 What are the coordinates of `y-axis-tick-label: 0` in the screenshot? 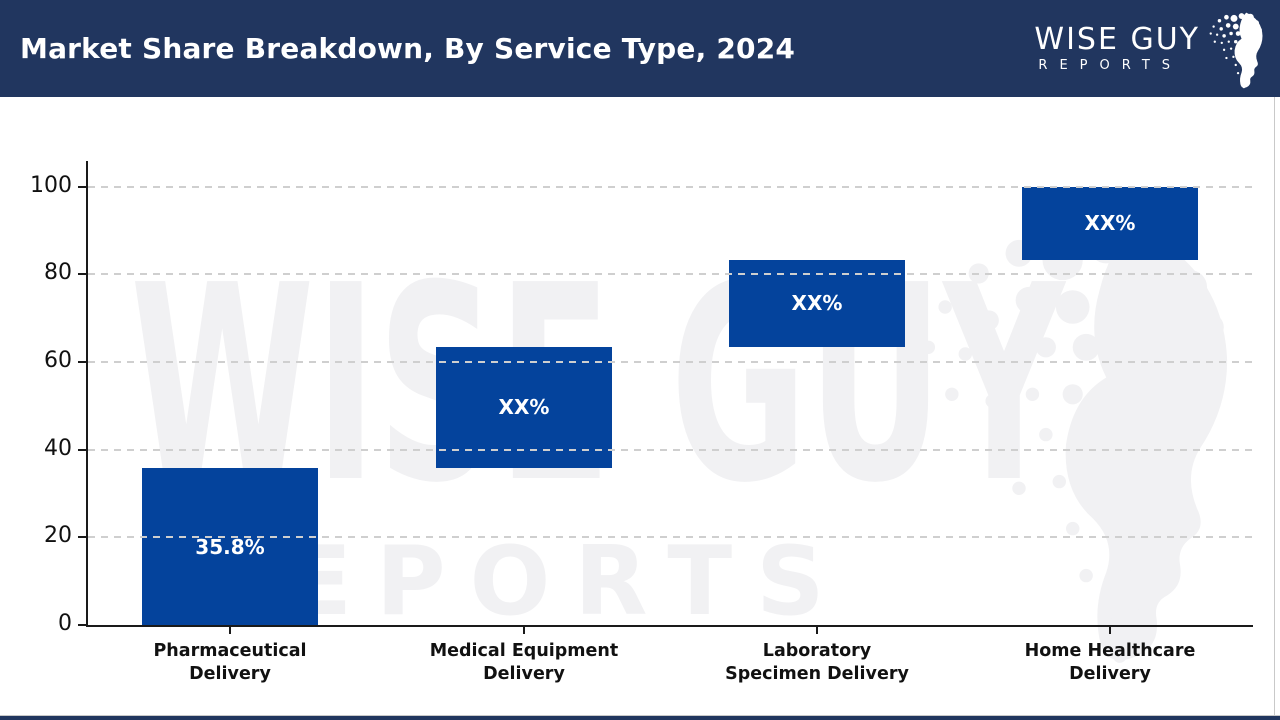 It's located at (65, 623).